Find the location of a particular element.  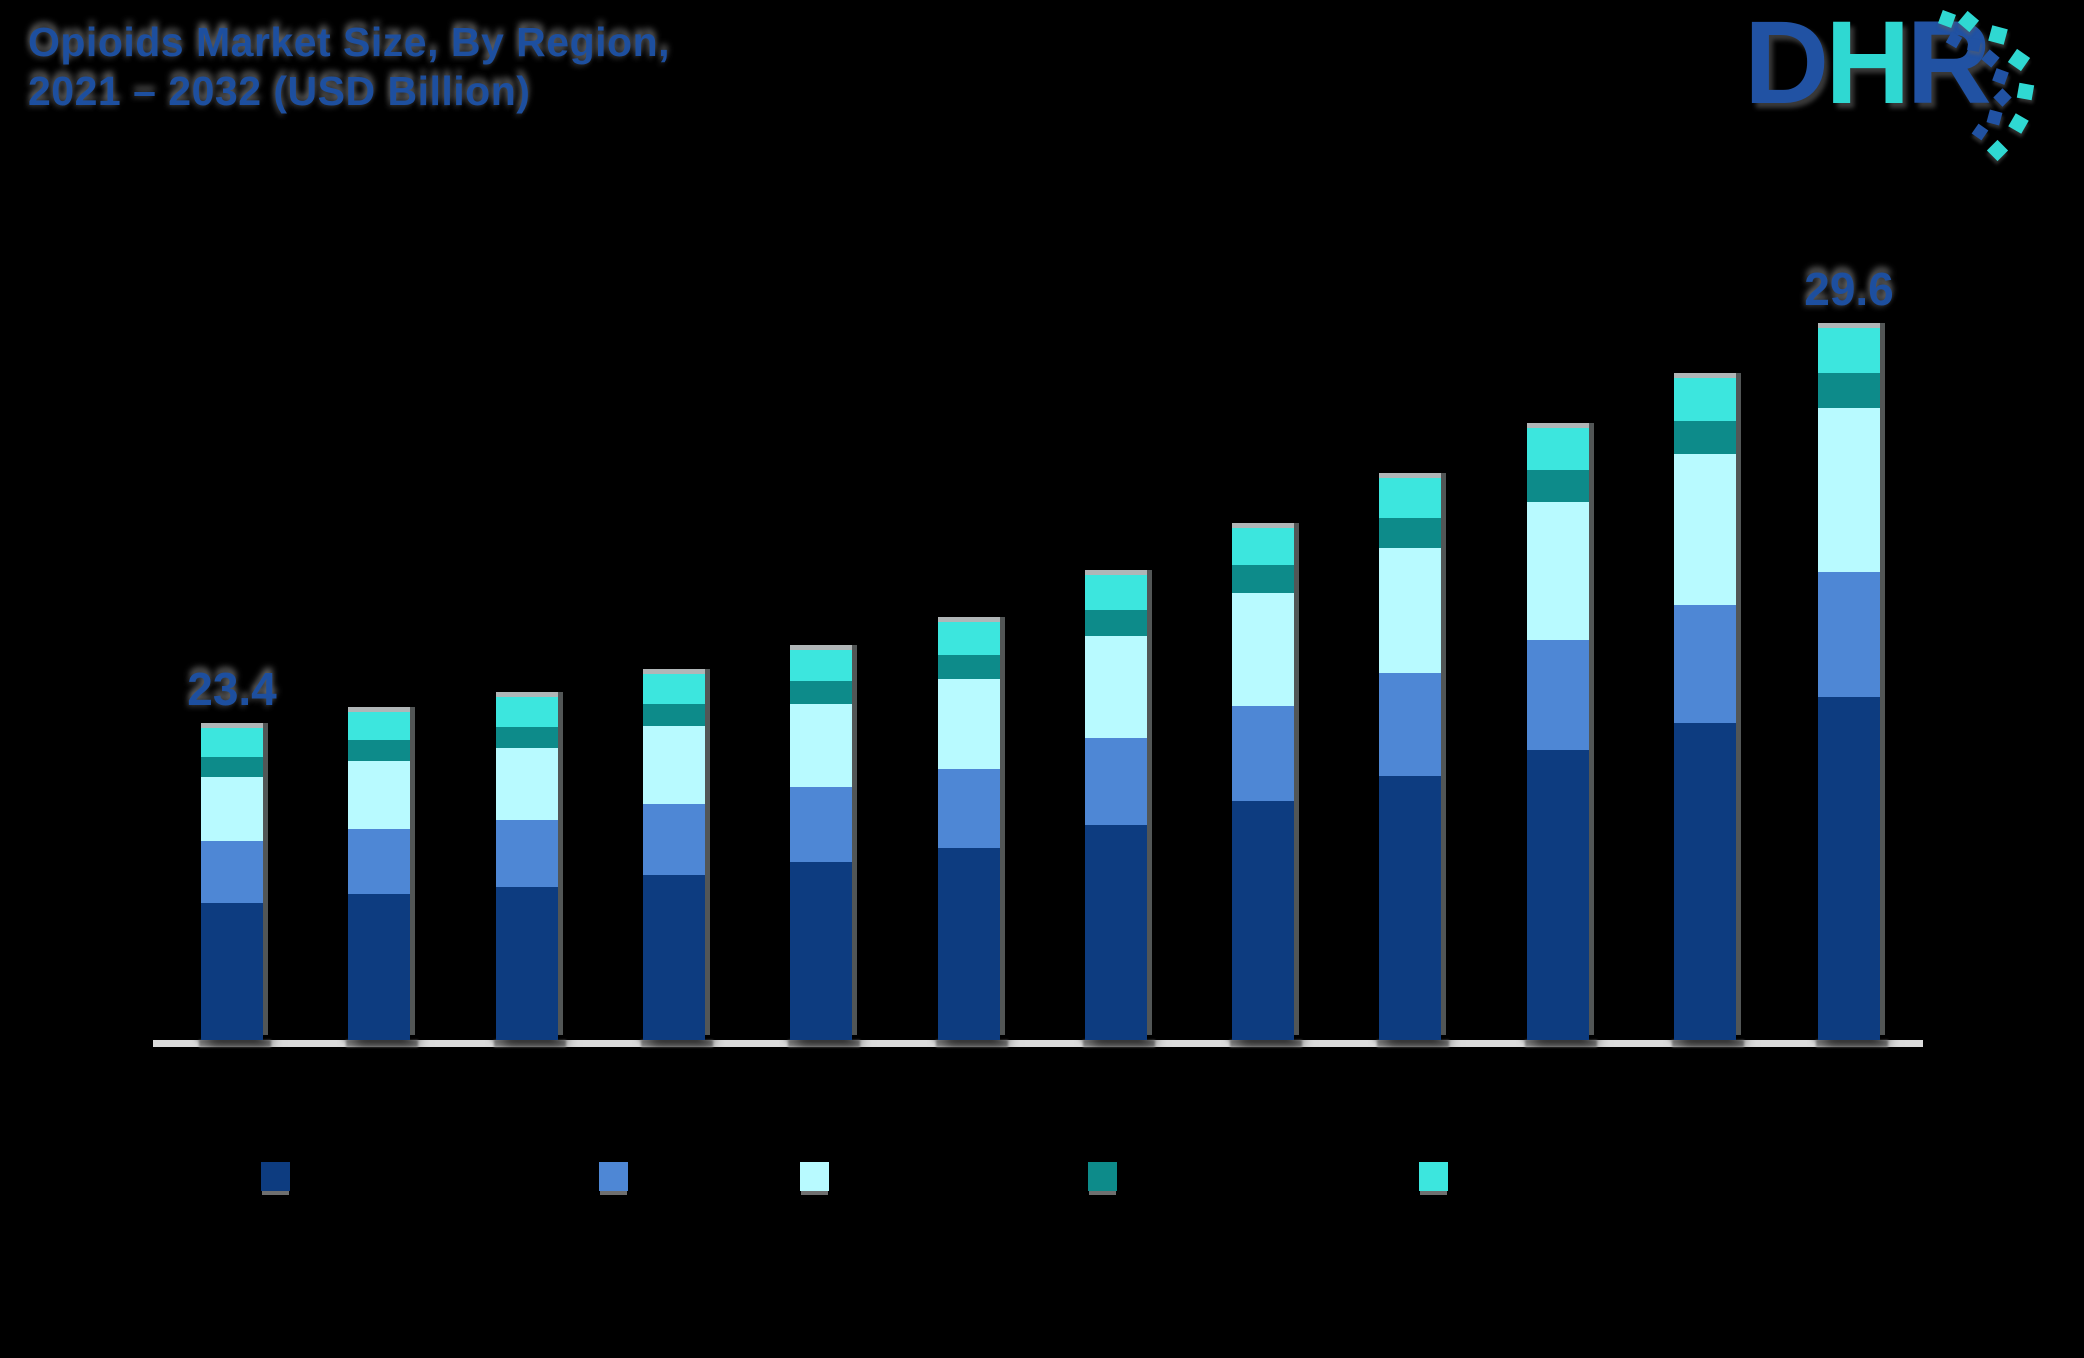

stacked-bar-2026 is located at coordinates (969, 831).